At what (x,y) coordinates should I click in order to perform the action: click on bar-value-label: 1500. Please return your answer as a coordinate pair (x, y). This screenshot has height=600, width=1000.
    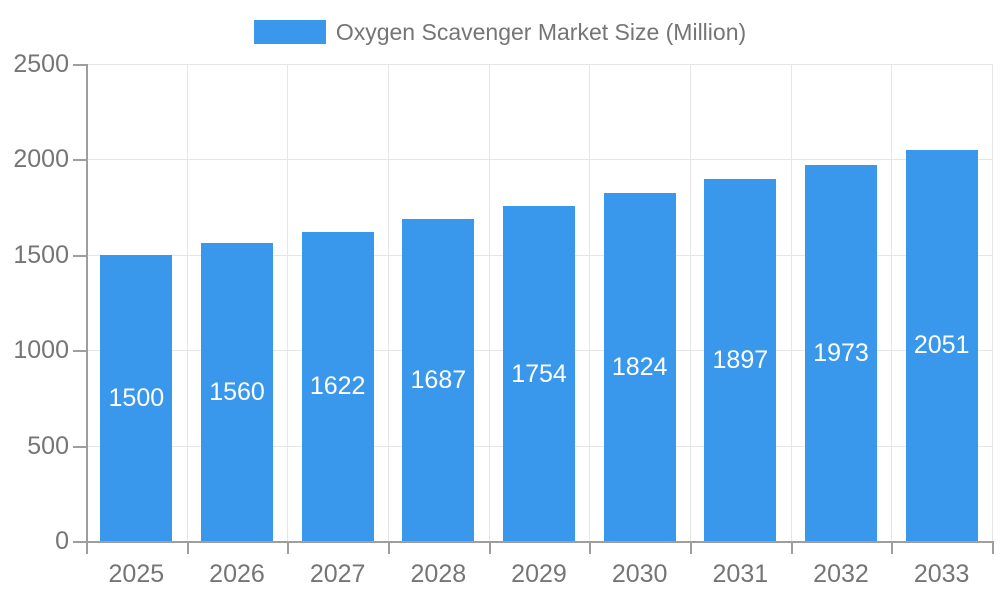
    Looking at the image, I should click on (136, 397).